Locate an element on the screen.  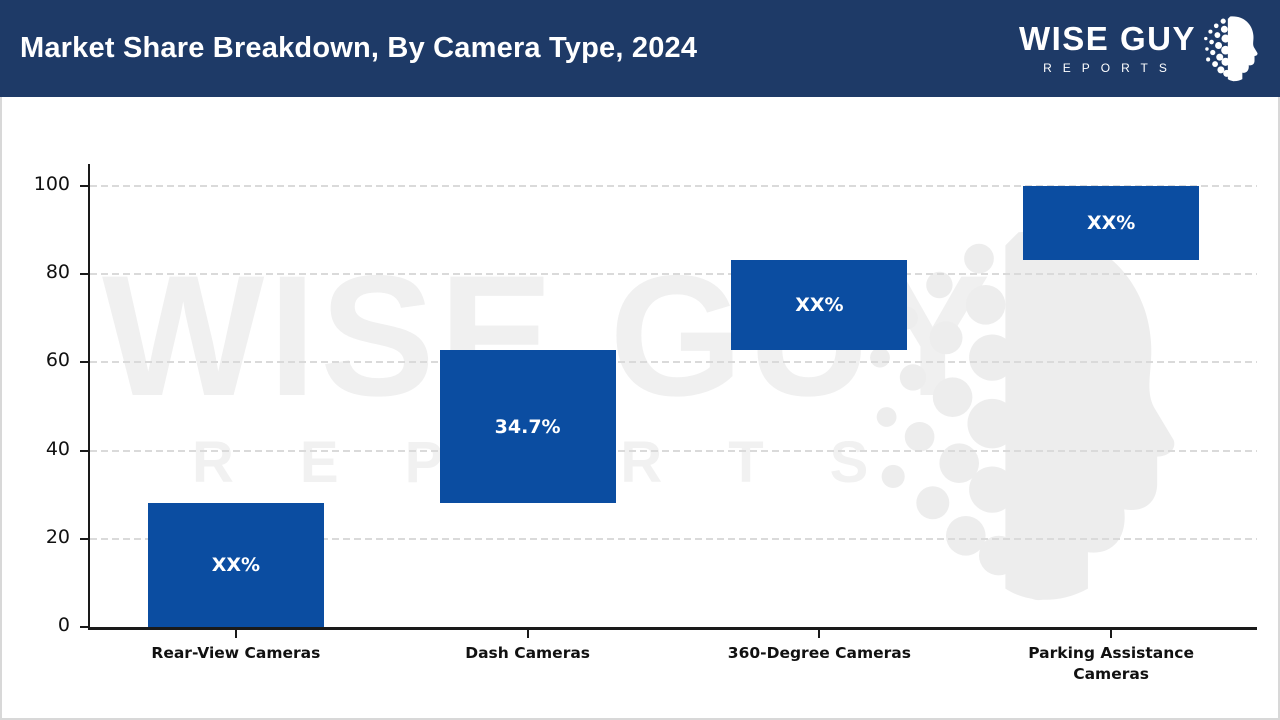
y-tick-label: 20 is located at coordinates (57, 536).